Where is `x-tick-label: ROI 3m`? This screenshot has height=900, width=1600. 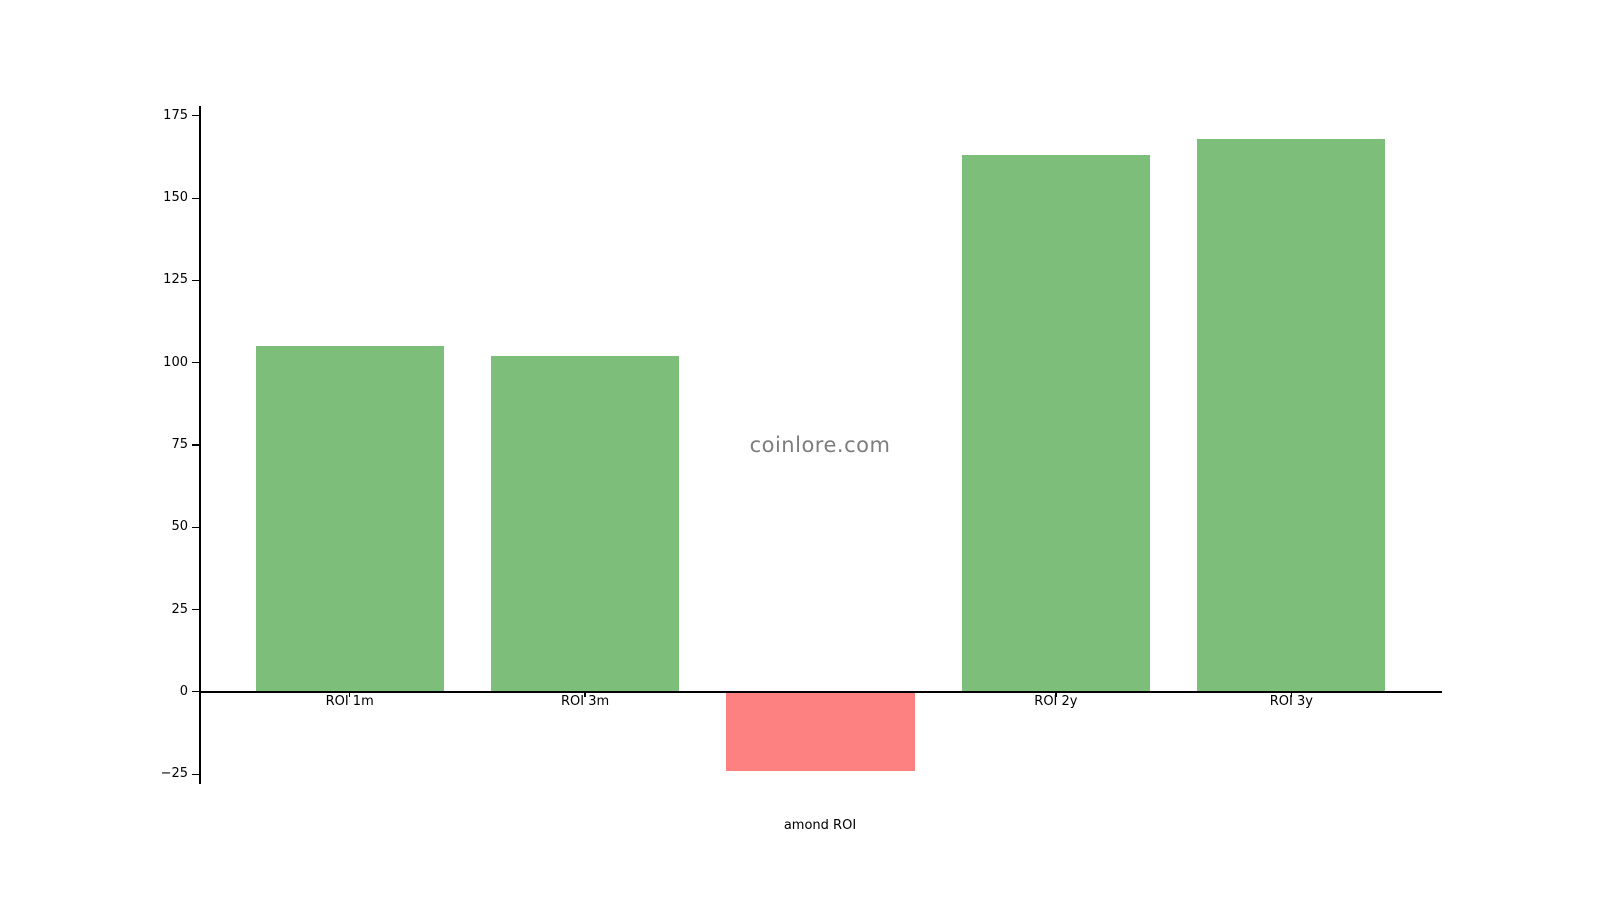 x-tick-label: ROI 3m is located at coordinates (585, 702).